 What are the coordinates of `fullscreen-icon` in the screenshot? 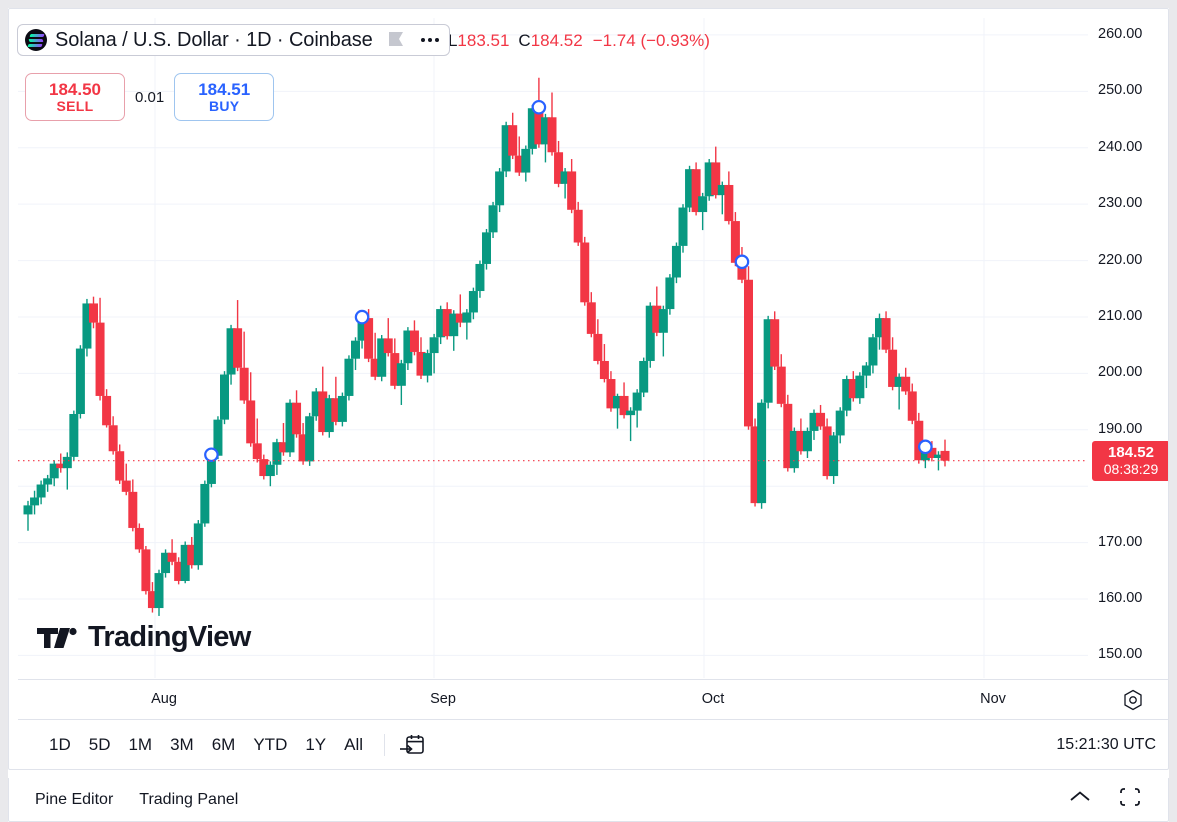 It's located at (1130, 799).